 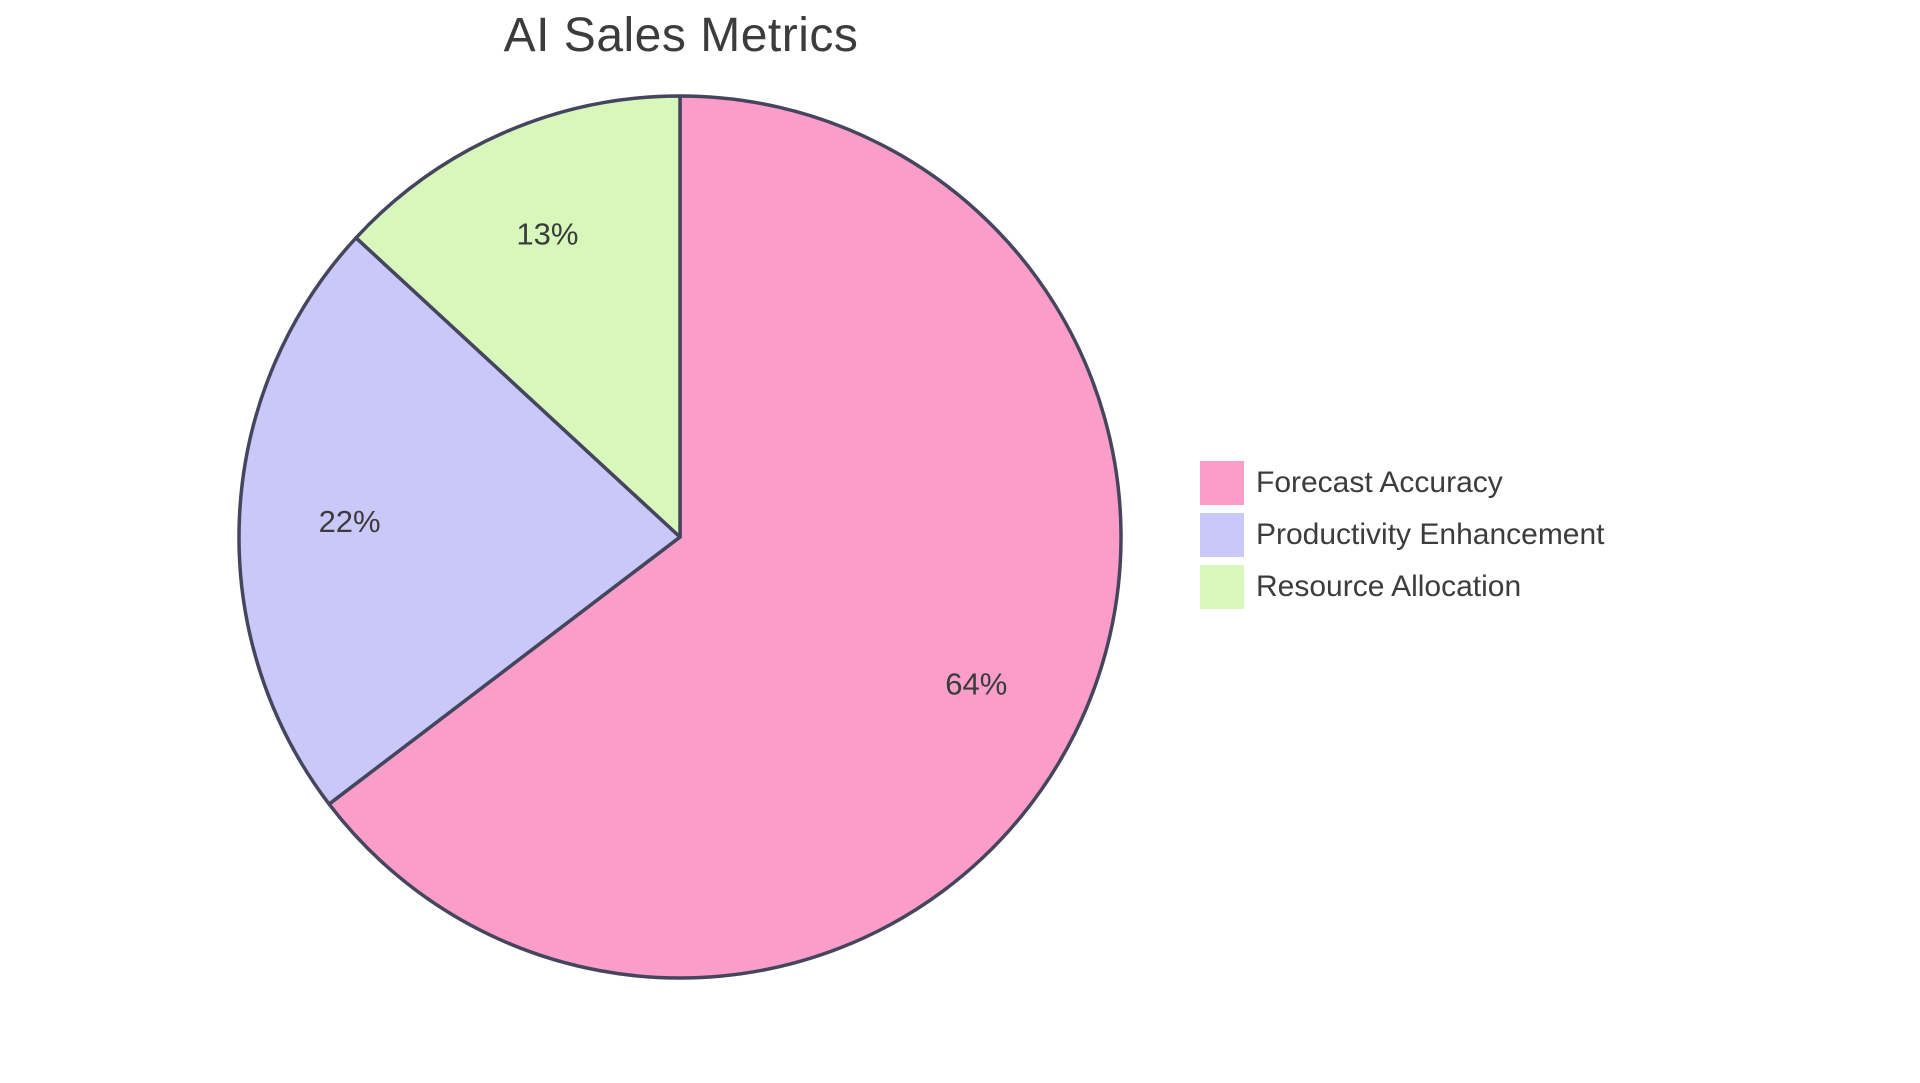 I want to click on chart-title: AI Sales Metrics, so click(x=681, y=35).